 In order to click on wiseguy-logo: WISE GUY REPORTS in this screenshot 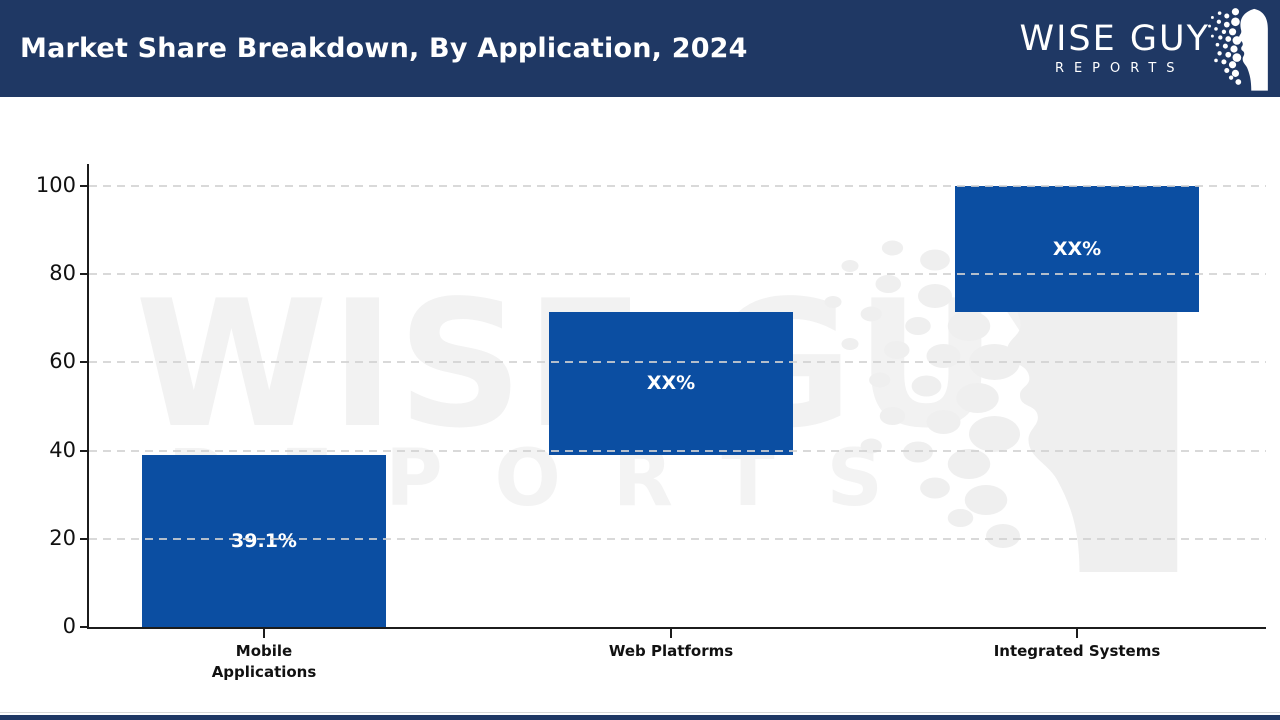, I will do `click(1149, 49)`.